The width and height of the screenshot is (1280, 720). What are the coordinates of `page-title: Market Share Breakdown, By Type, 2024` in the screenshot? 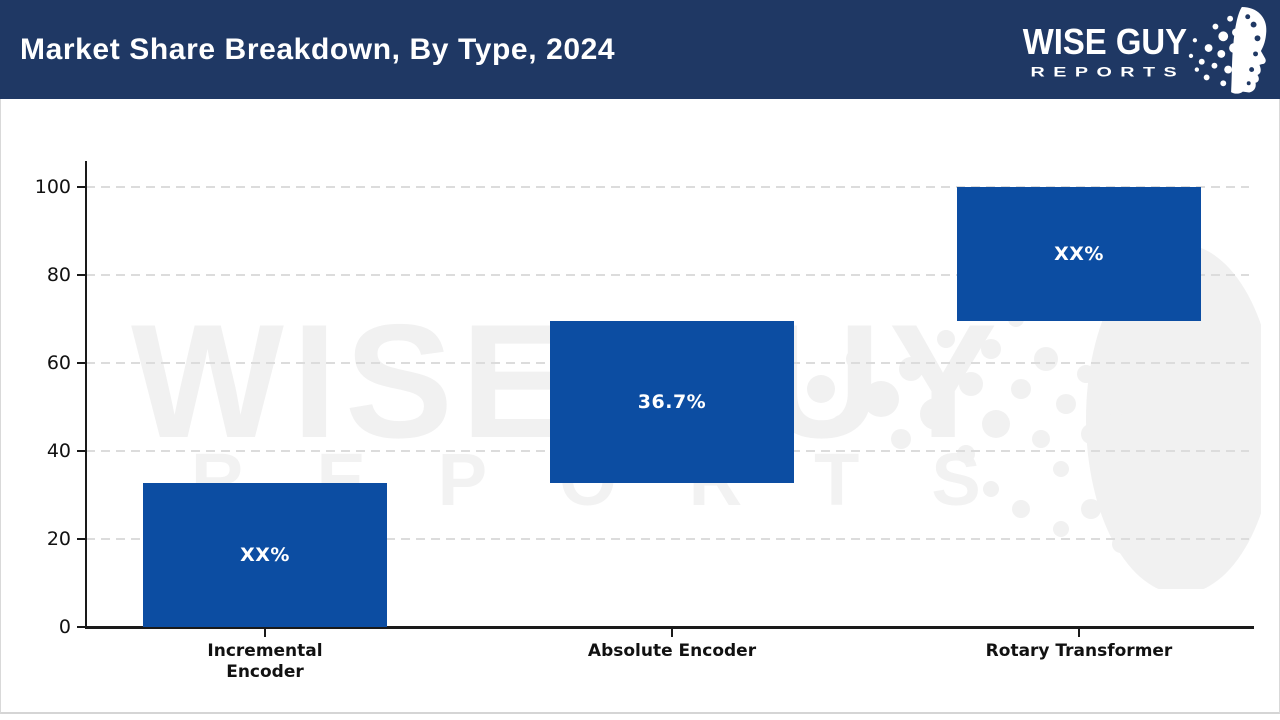 It's located at (318, 49).